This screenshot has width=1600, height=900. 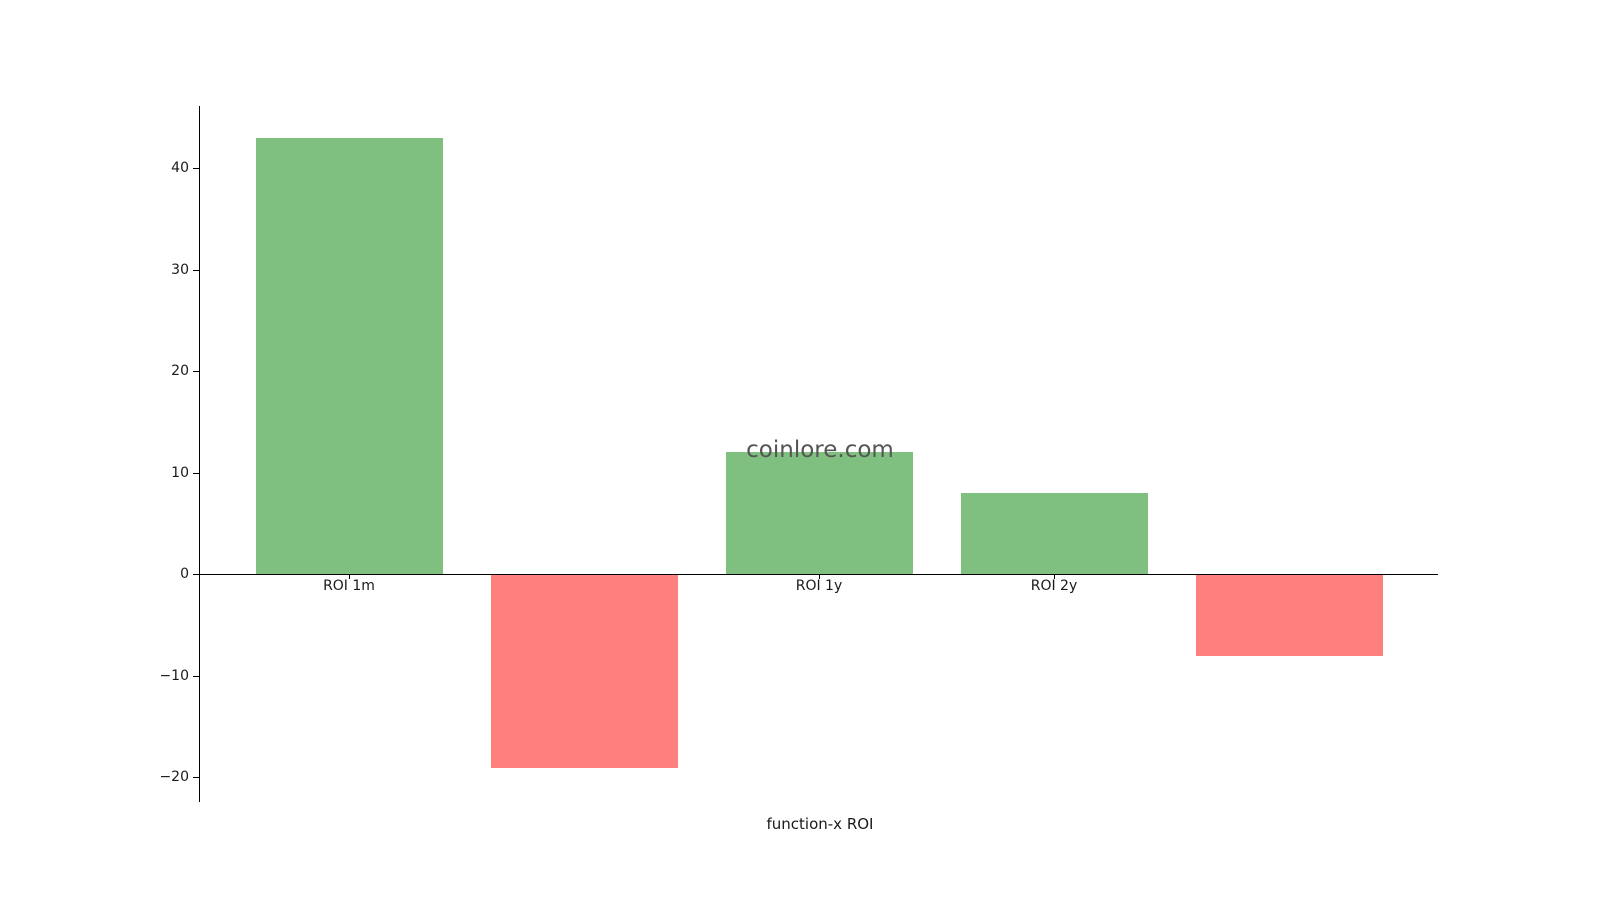 I want to click on x-axis-zero-line, so click(x=818, y=574).